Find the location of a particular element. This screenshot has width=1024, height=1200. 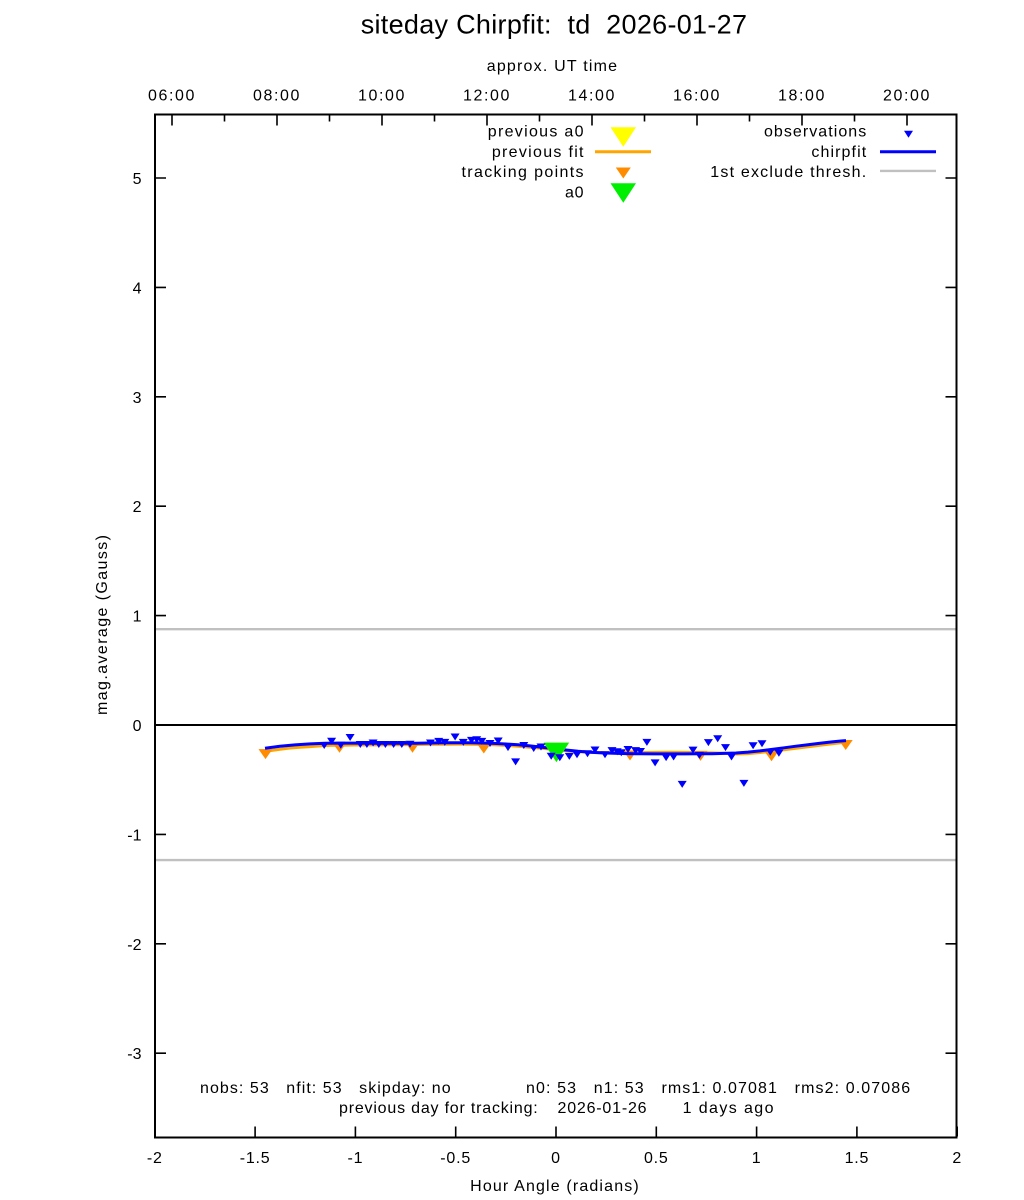

svg-text: 12:00 is located at coordinates (487, 96).